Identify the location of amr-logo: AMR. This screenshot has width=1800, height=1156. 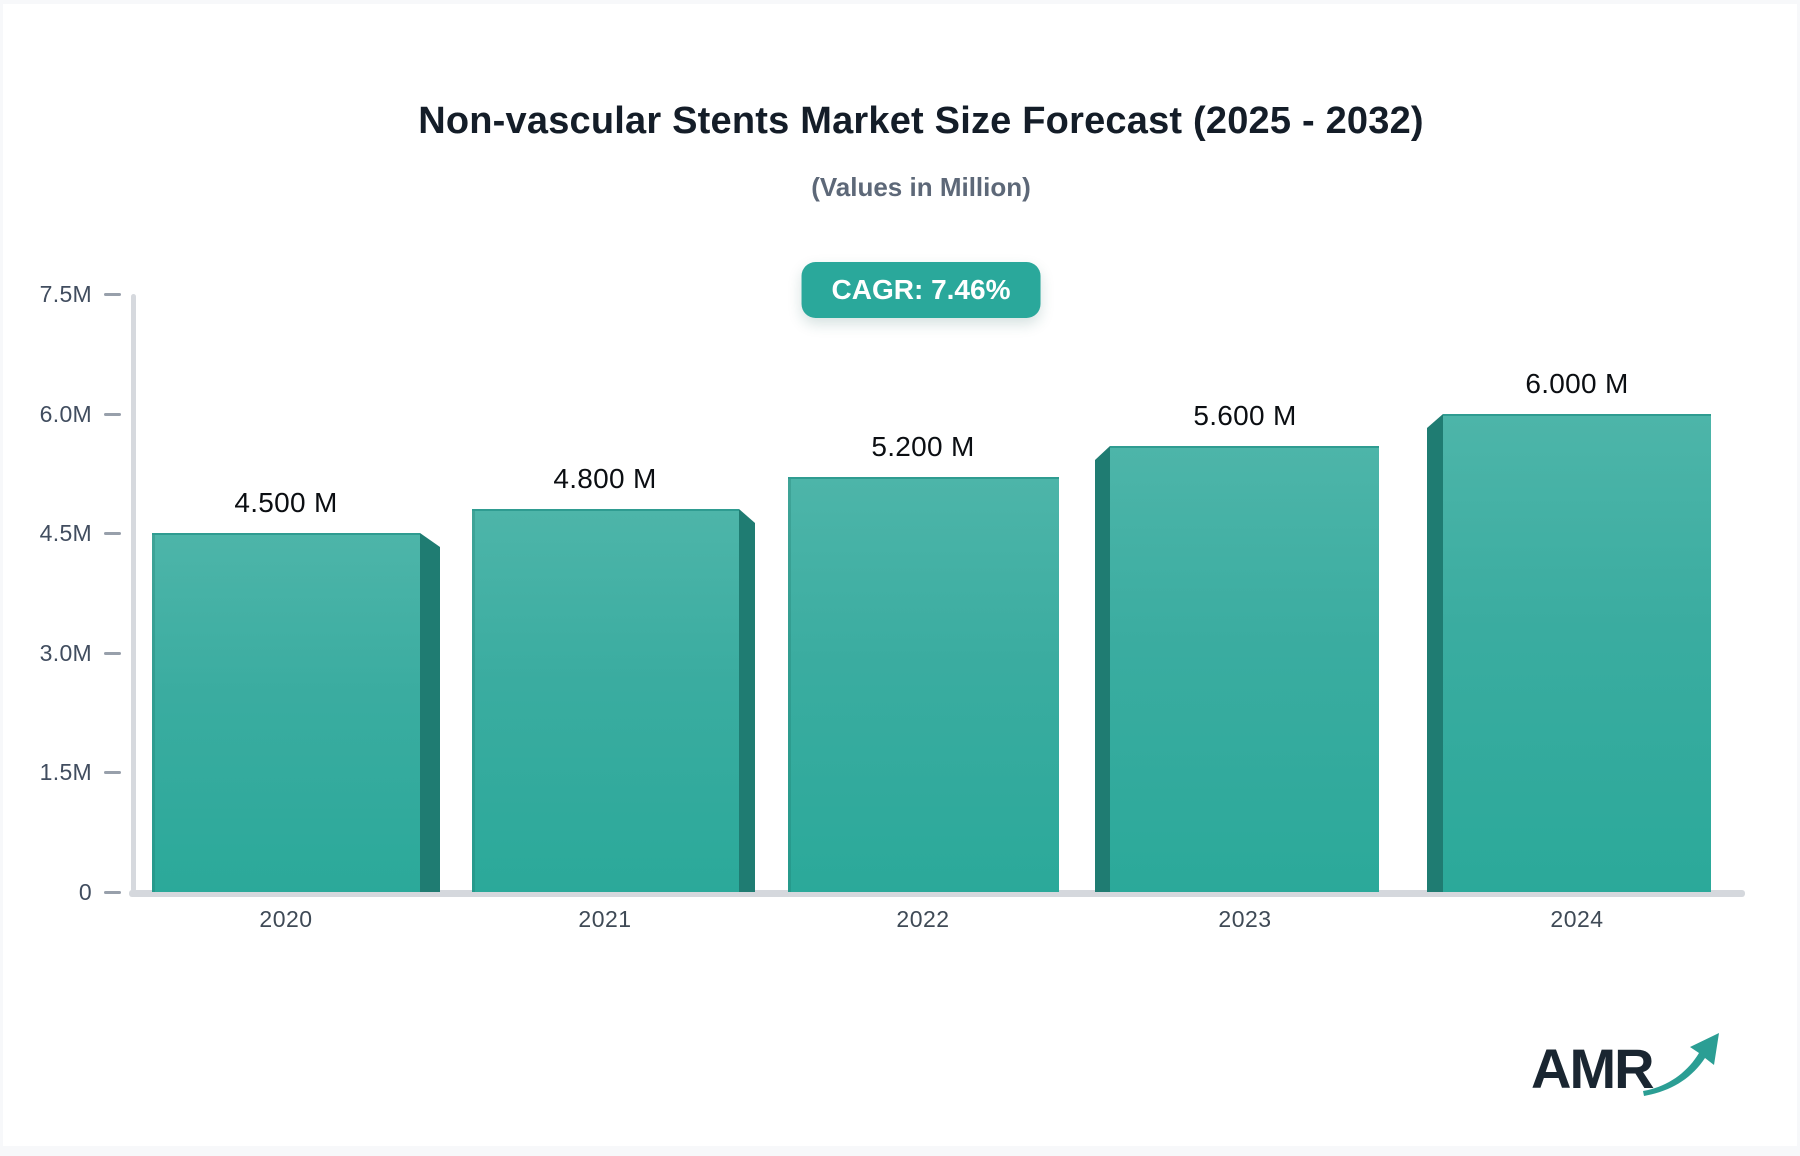
(1627, 1068).